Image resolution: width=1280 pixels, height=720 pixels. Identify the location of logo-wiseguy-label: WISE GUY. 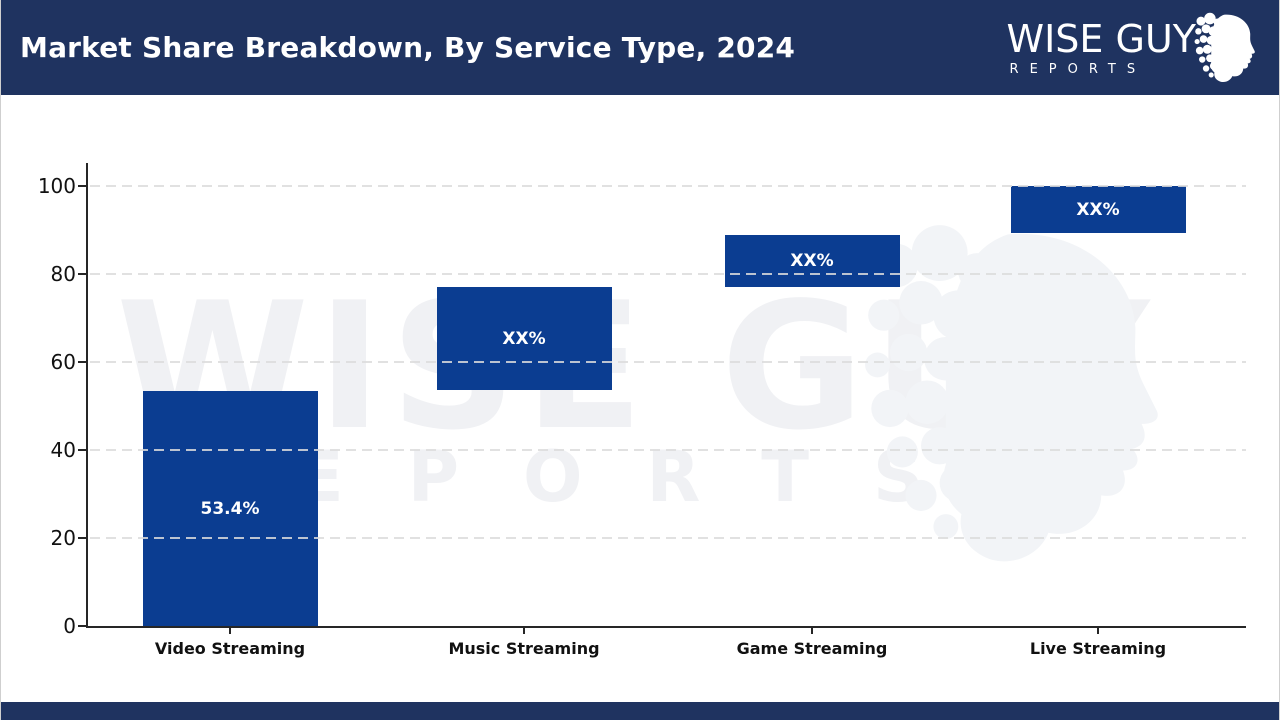
(1101, 38).